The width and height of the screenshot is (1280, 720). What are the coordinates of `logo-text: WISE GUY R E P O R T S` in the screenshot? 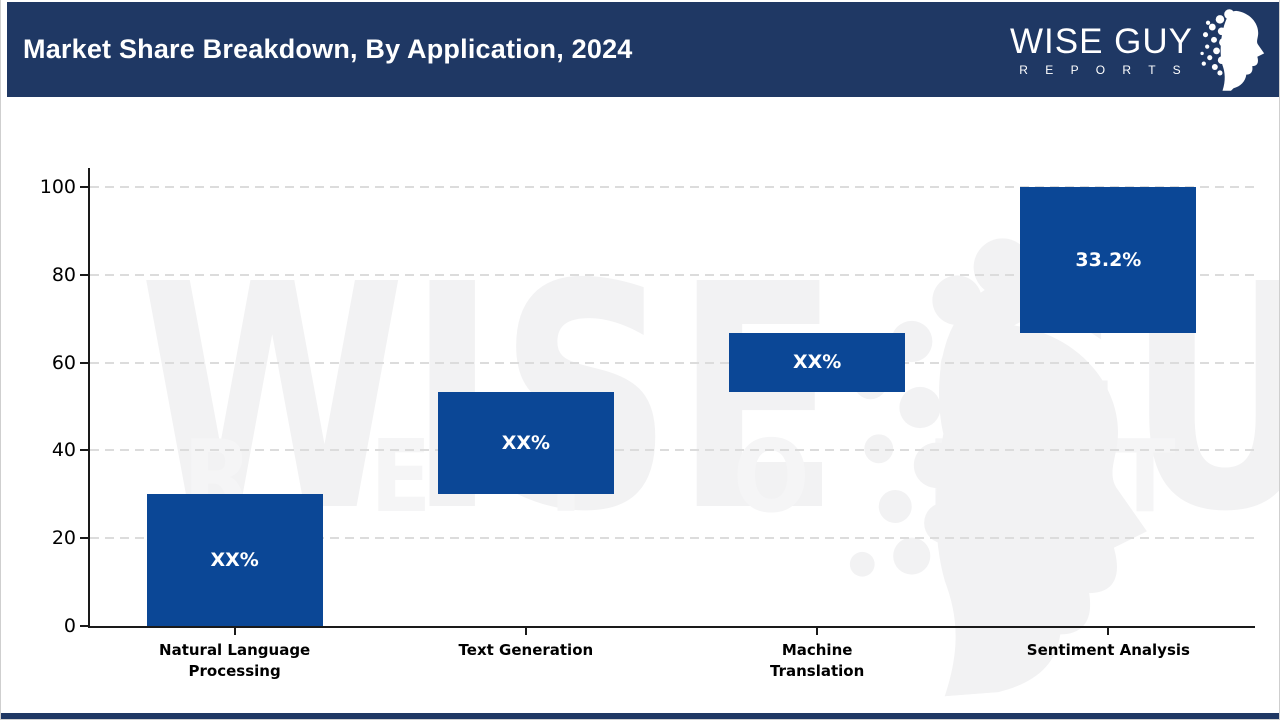 It's located at (1101, 50).